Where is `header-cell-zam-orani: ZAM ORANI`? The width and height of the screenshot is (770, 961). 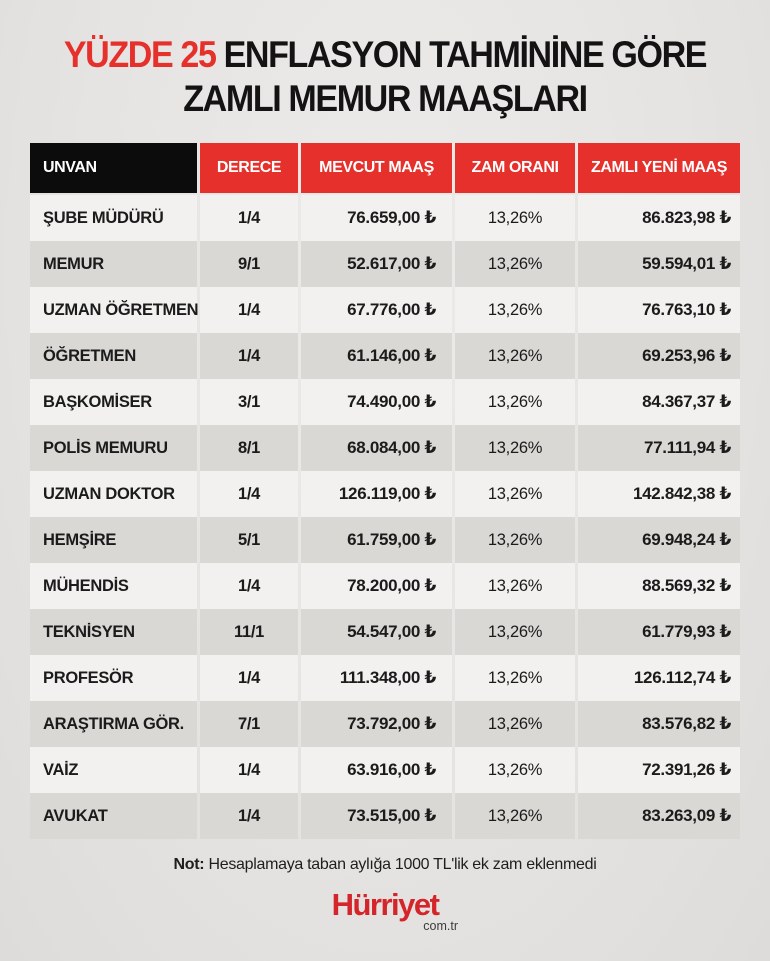 header-cell-zam-orani: ZAM ORANI is located at coordinates (515, 168).